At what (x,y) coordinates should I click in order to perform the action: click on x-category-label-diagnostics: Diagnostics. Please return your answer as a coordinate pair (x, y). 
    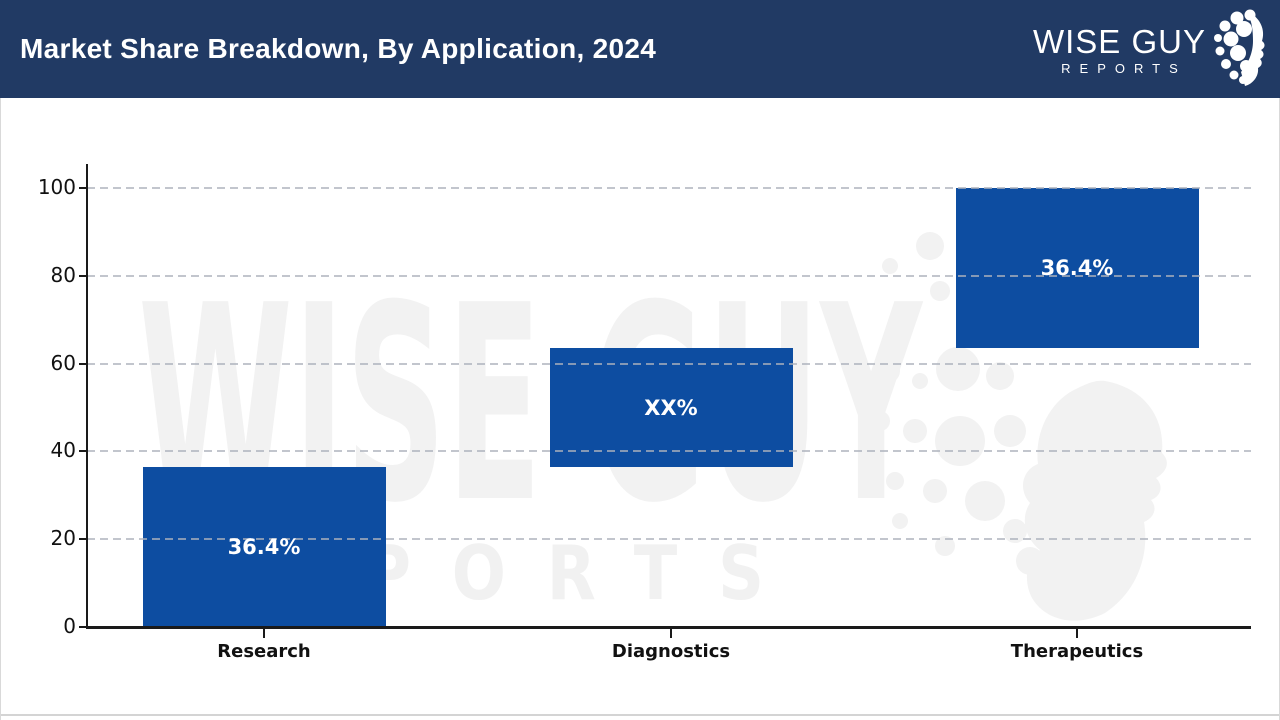
    Looking at the image, I should click on (671, 651).